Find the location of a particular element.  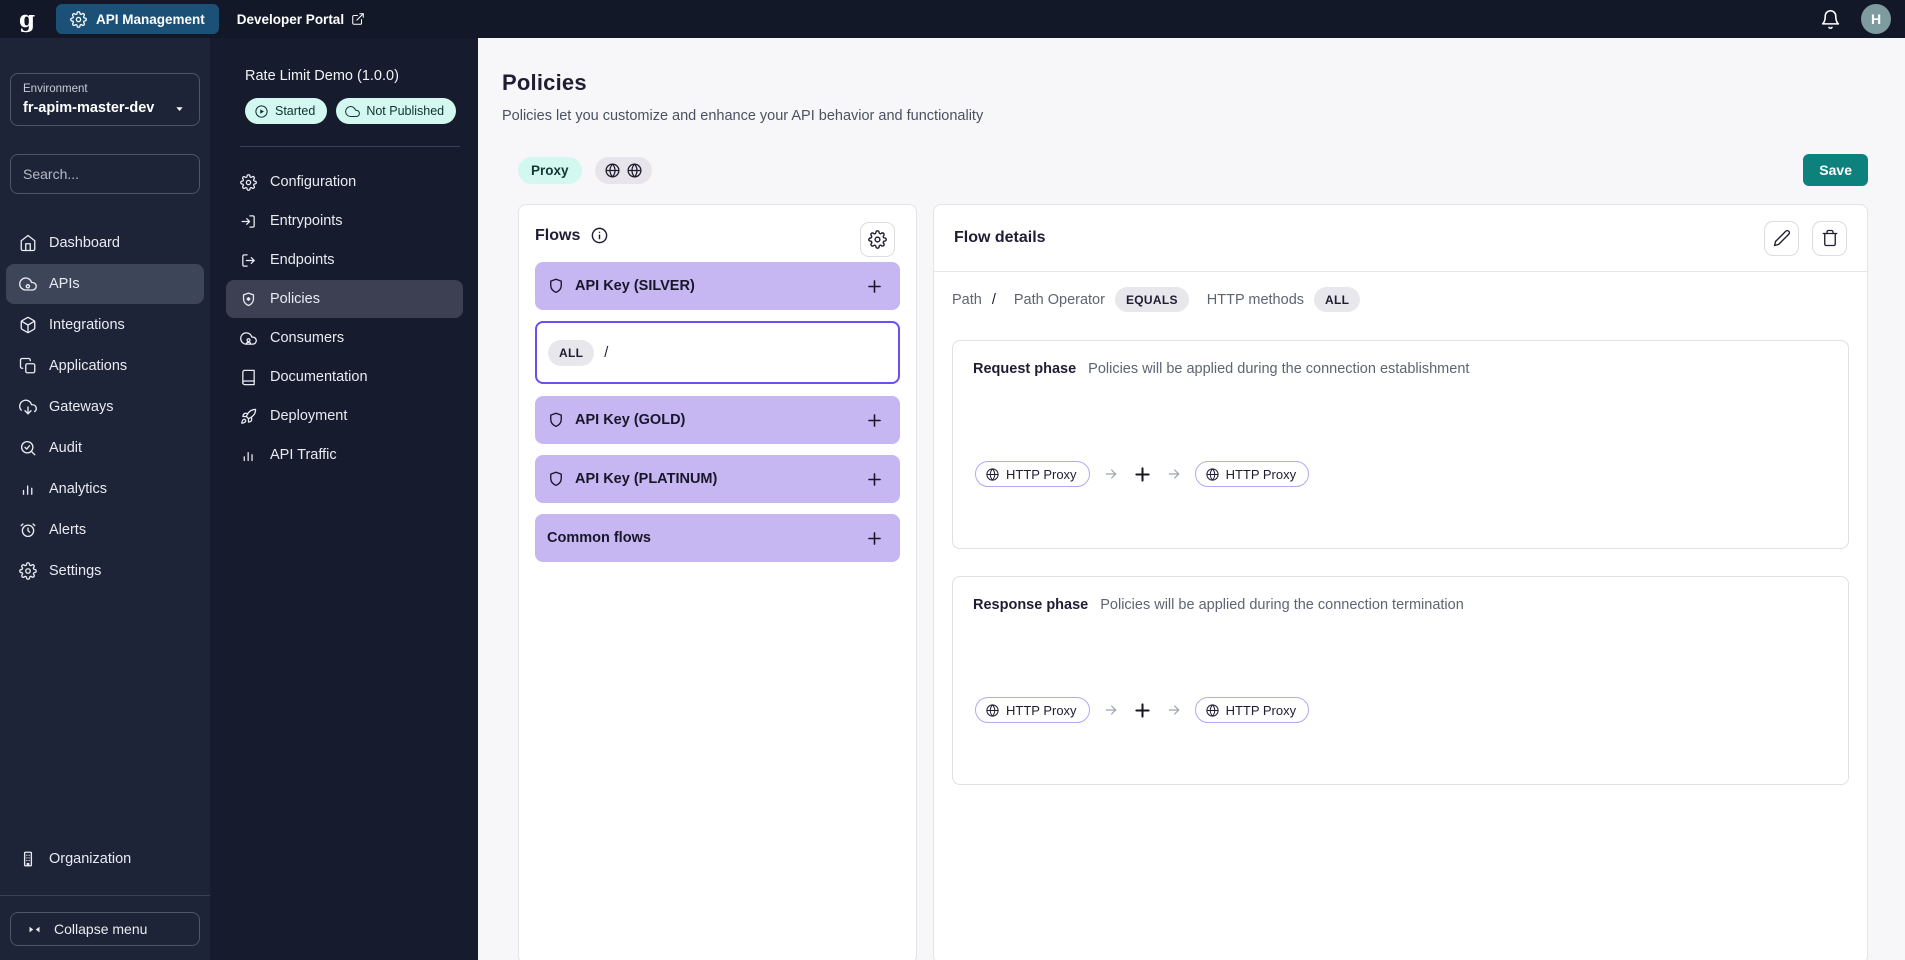

search-check-icon is located at coordinates (28, 448).